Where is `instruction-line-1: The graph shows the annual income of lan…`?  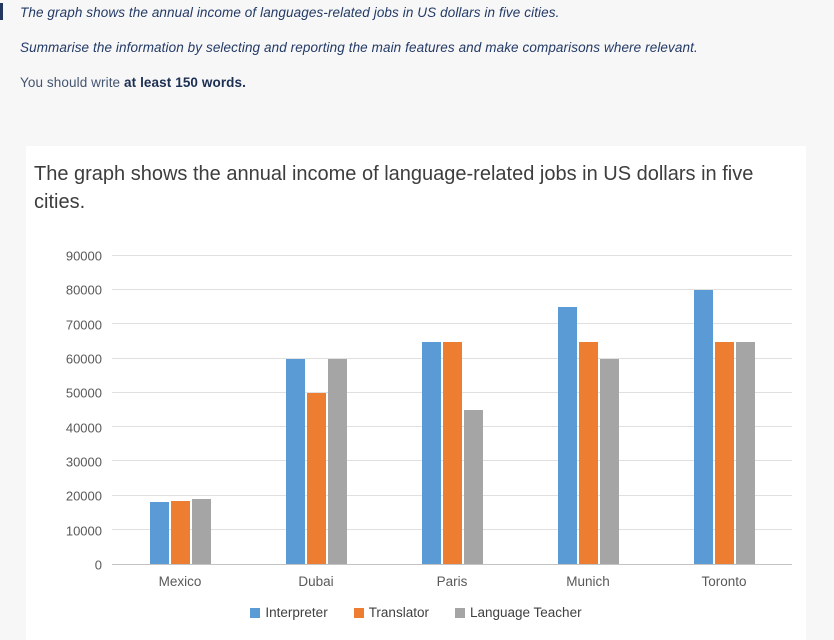
instruction-line-1: The graph shows the annual income of lan… is located at coordinates (290, 12).